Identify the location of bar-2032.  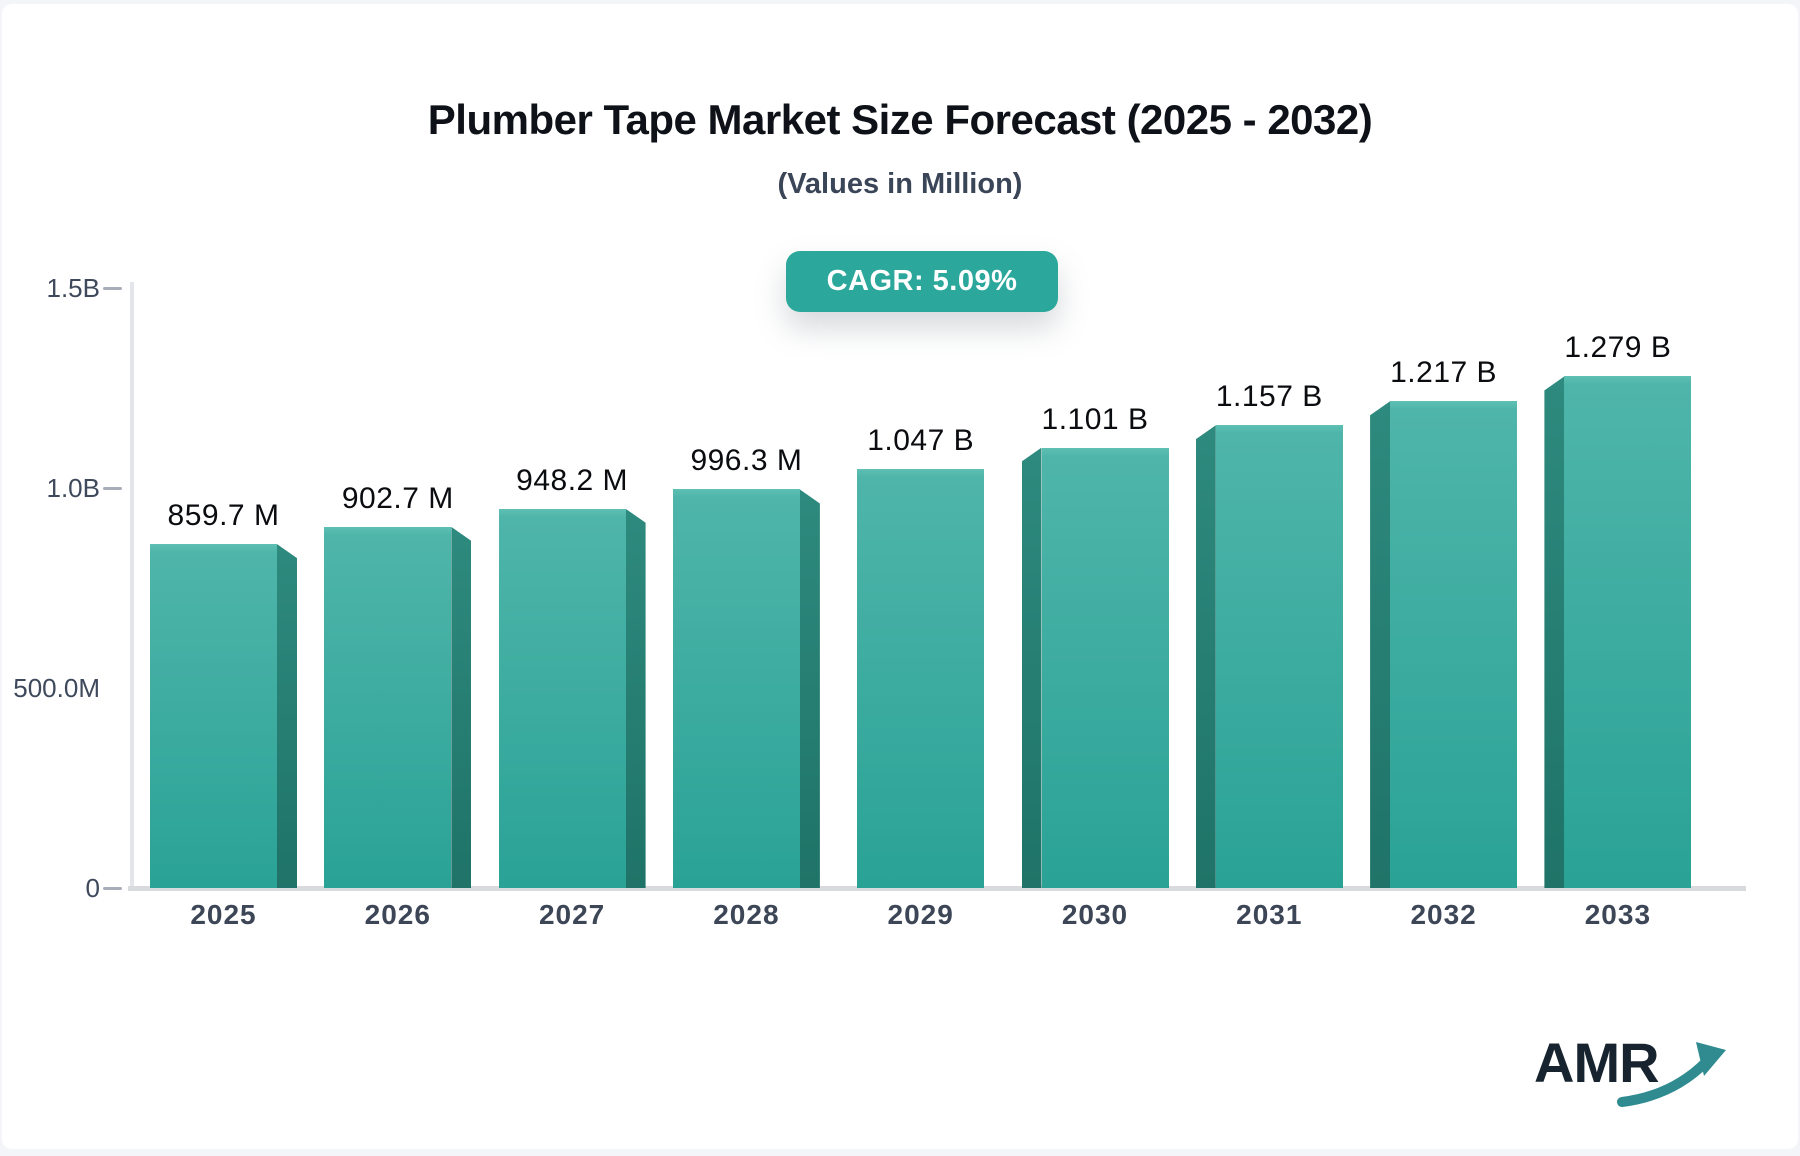
(1454, 644).